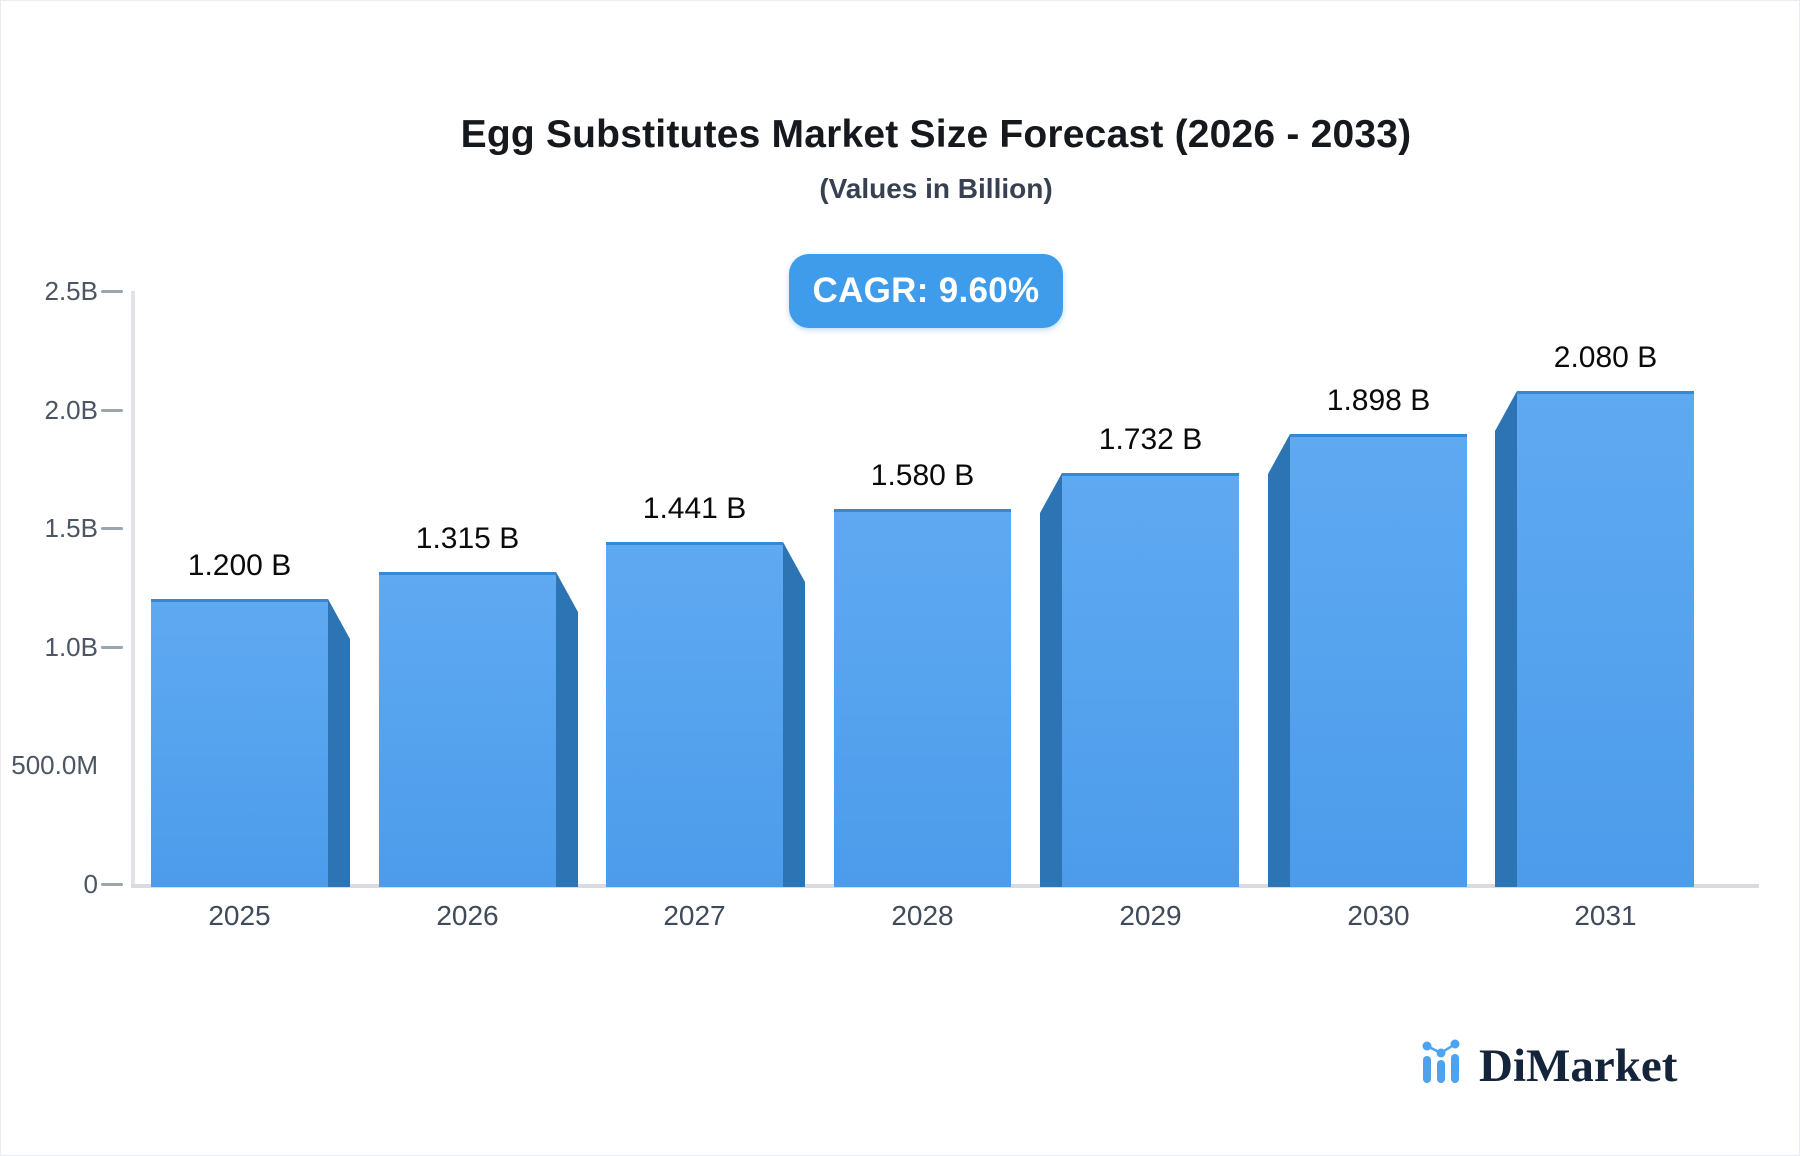 The height and width of the screenshot is (1156, 1800). Describe the element at coordinates (71, 646) in the screenshot. I see `y-axis-label: 1.0B` at that location.